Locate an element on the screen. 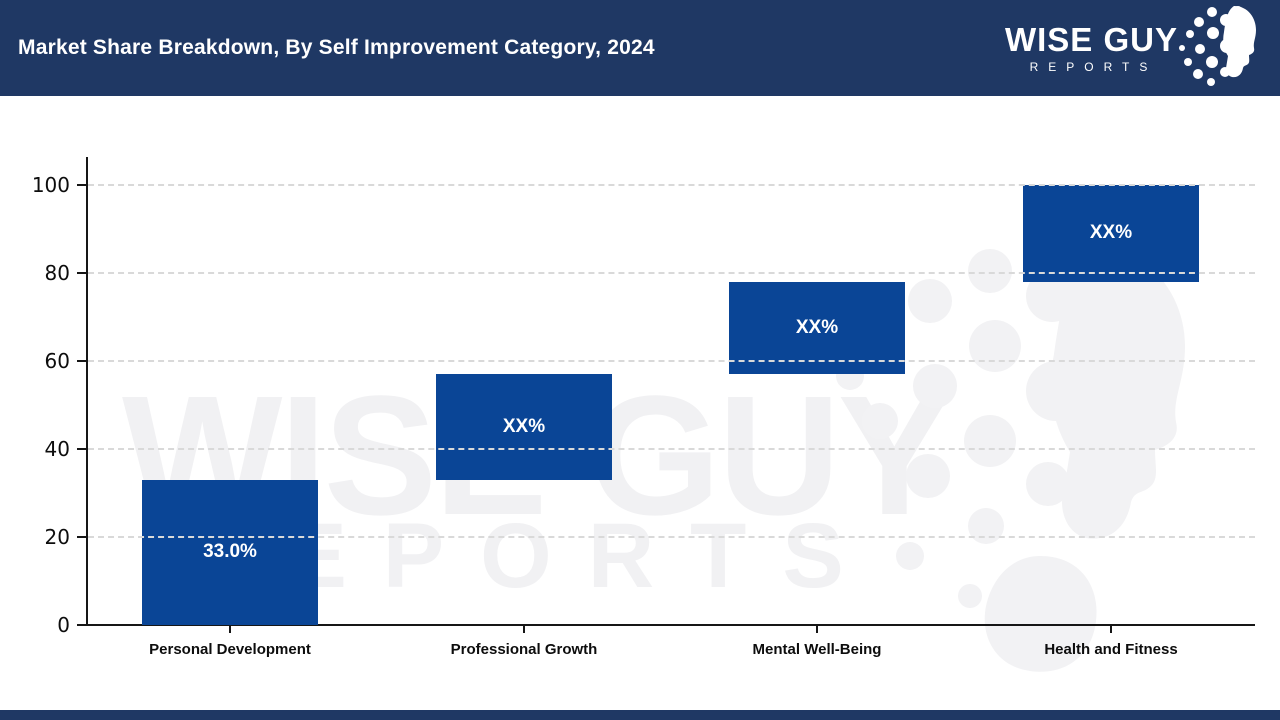  category-label: Professional Growth is located at coordinates (524, 649).